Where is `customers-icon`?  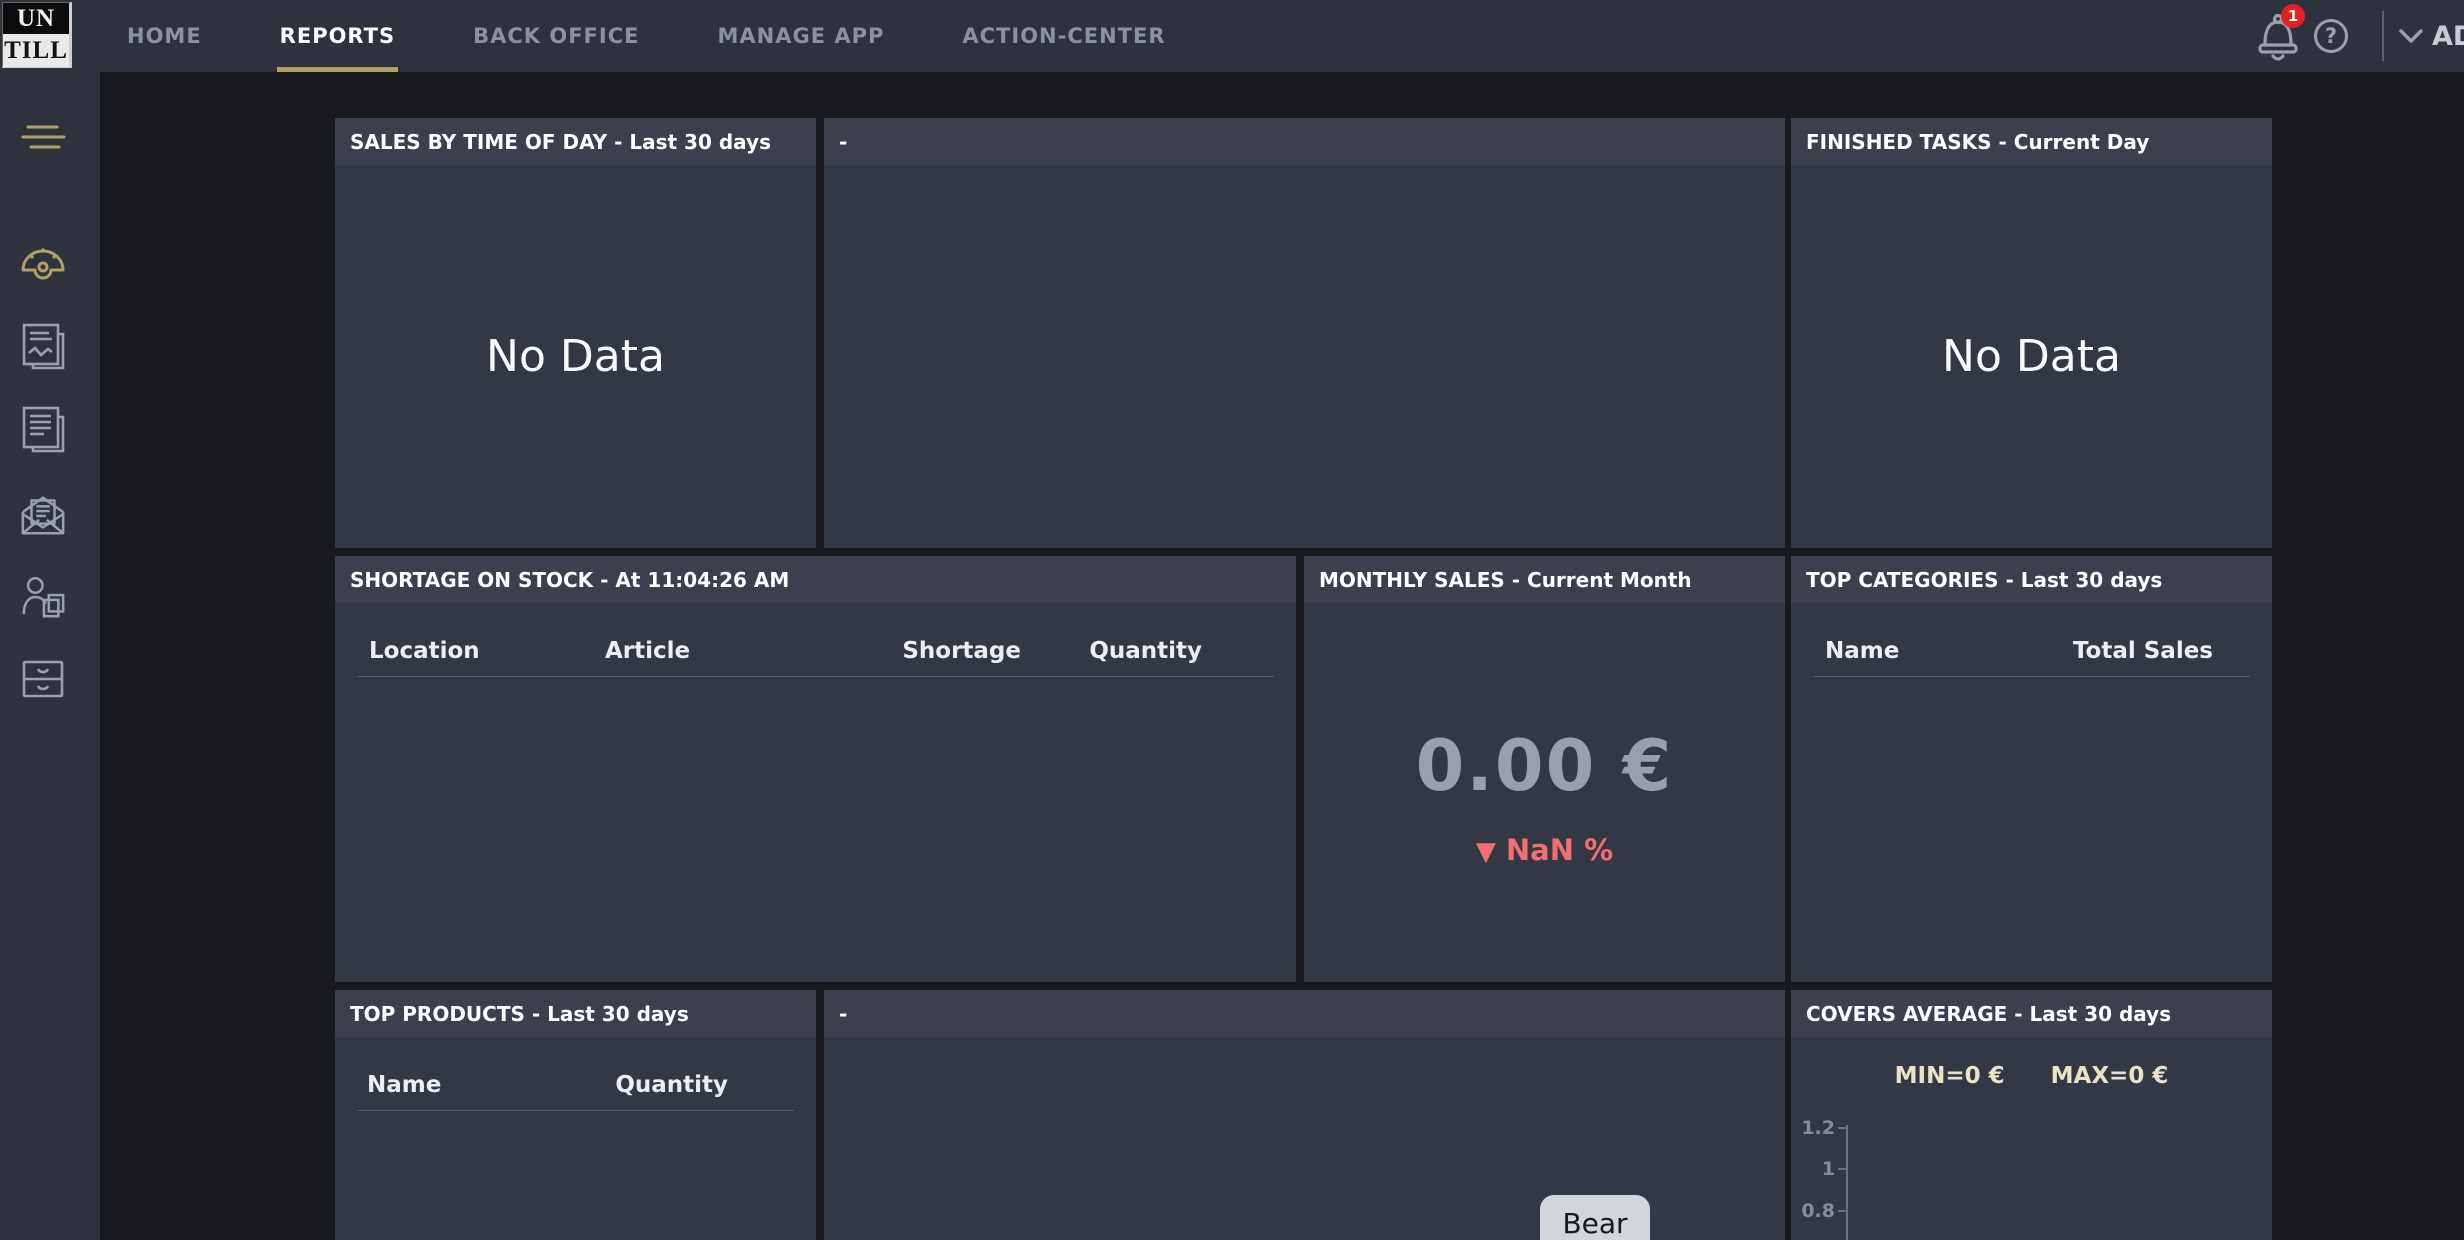
customers-icon is located at coordinates (43, 597).